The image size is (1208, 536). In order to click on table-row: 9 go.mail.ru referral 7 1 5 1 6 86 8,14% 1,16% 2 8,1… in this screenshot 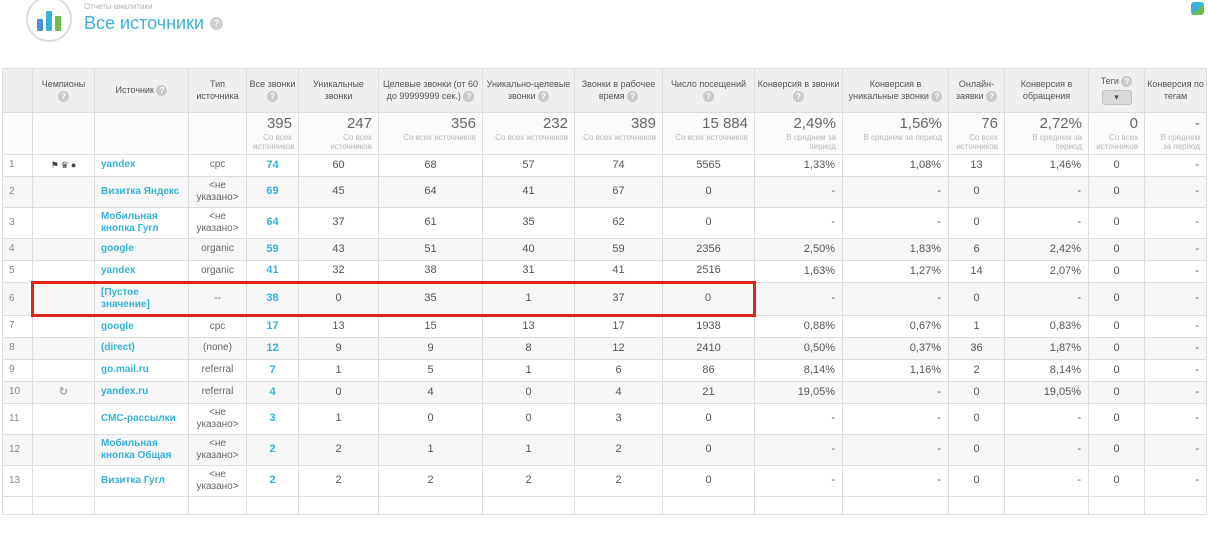, I will do `click(604, 370)`.